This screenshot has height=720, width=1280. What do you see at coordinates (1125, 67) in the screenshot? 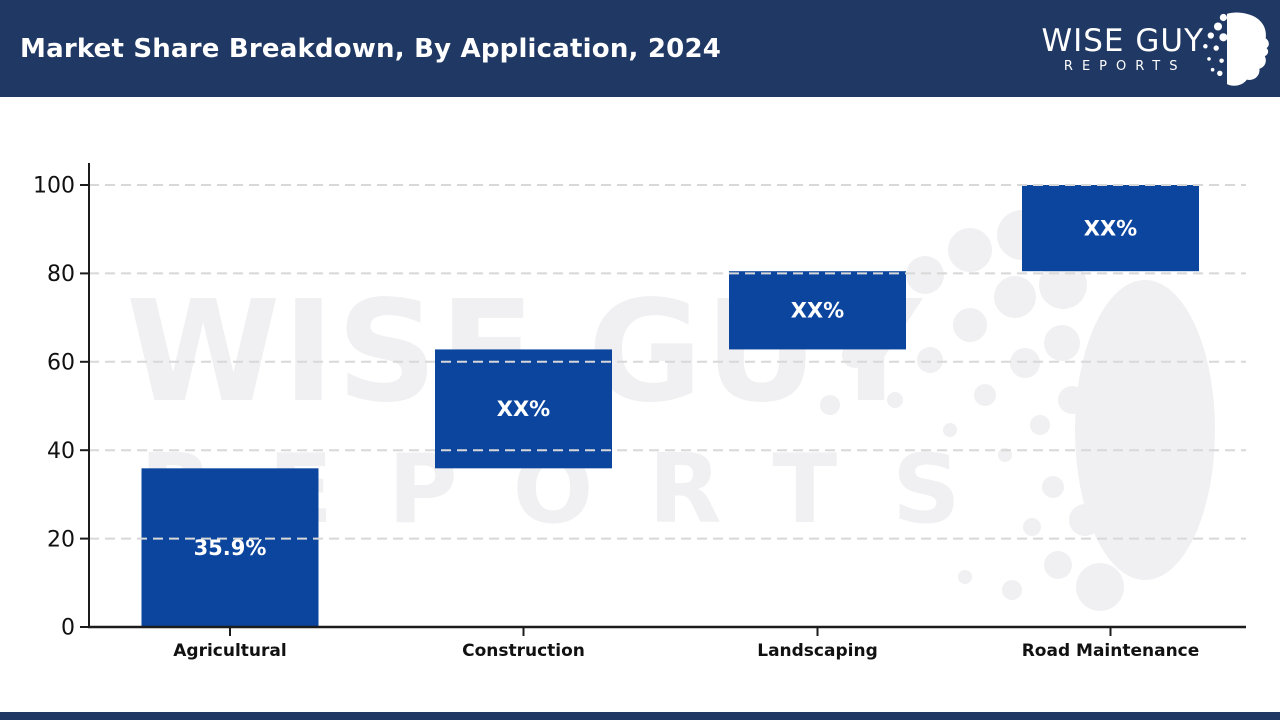
I see `brand-subtitle: REPORTS` at bounding box center [1125, 67].